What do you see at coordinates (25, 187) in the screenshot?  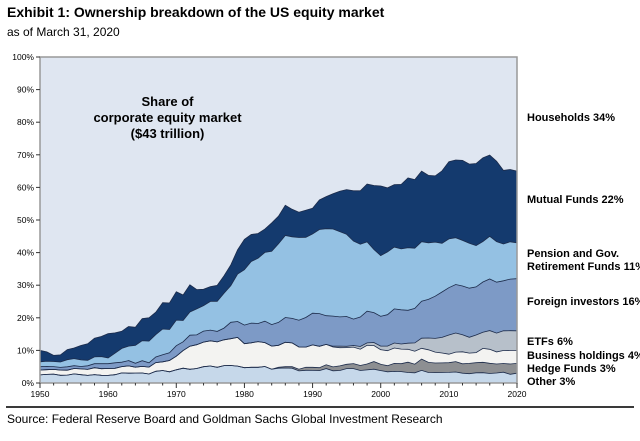 I see `y-tick-label: 60%` at bounding box center [25, 187].